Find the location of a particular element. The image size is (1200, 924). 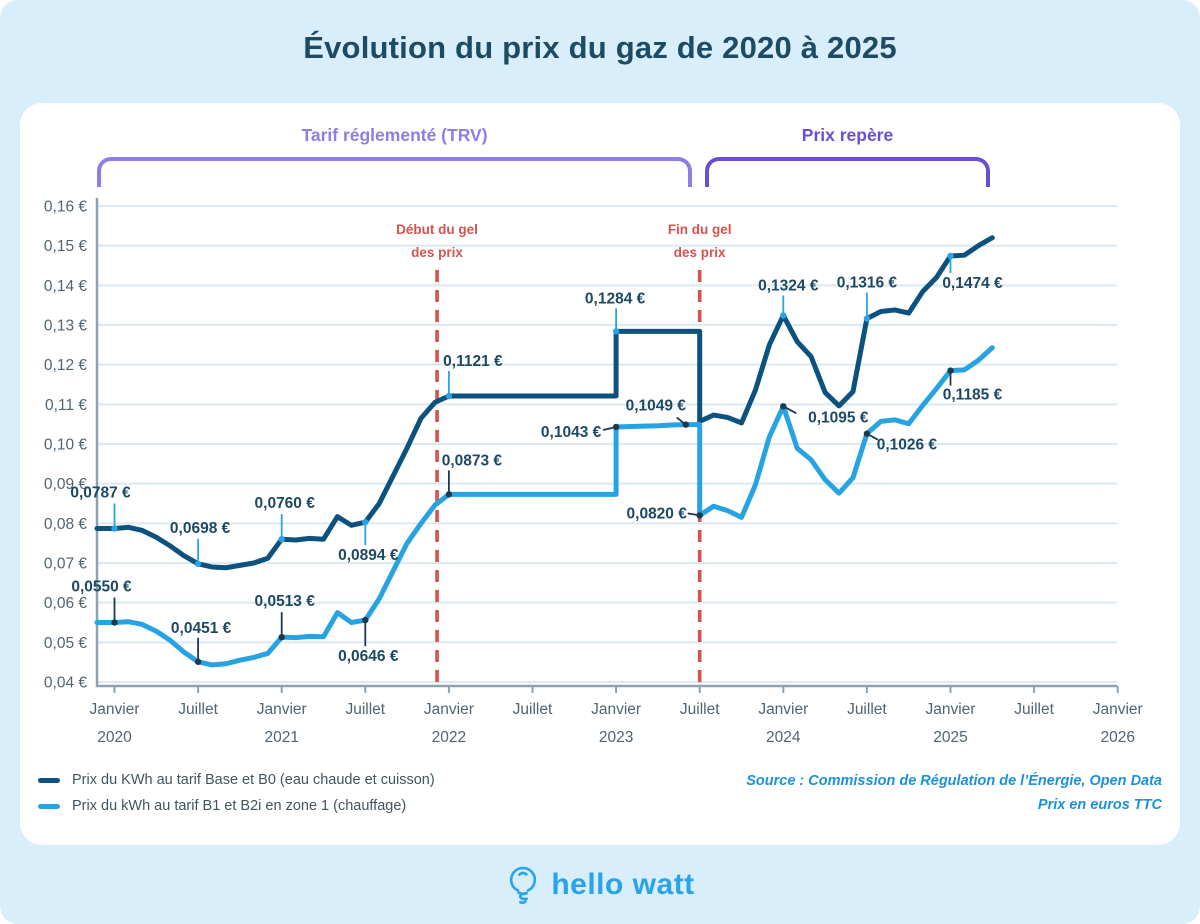

svg-text: 0,0698 € is located at coordinates (200, 528).